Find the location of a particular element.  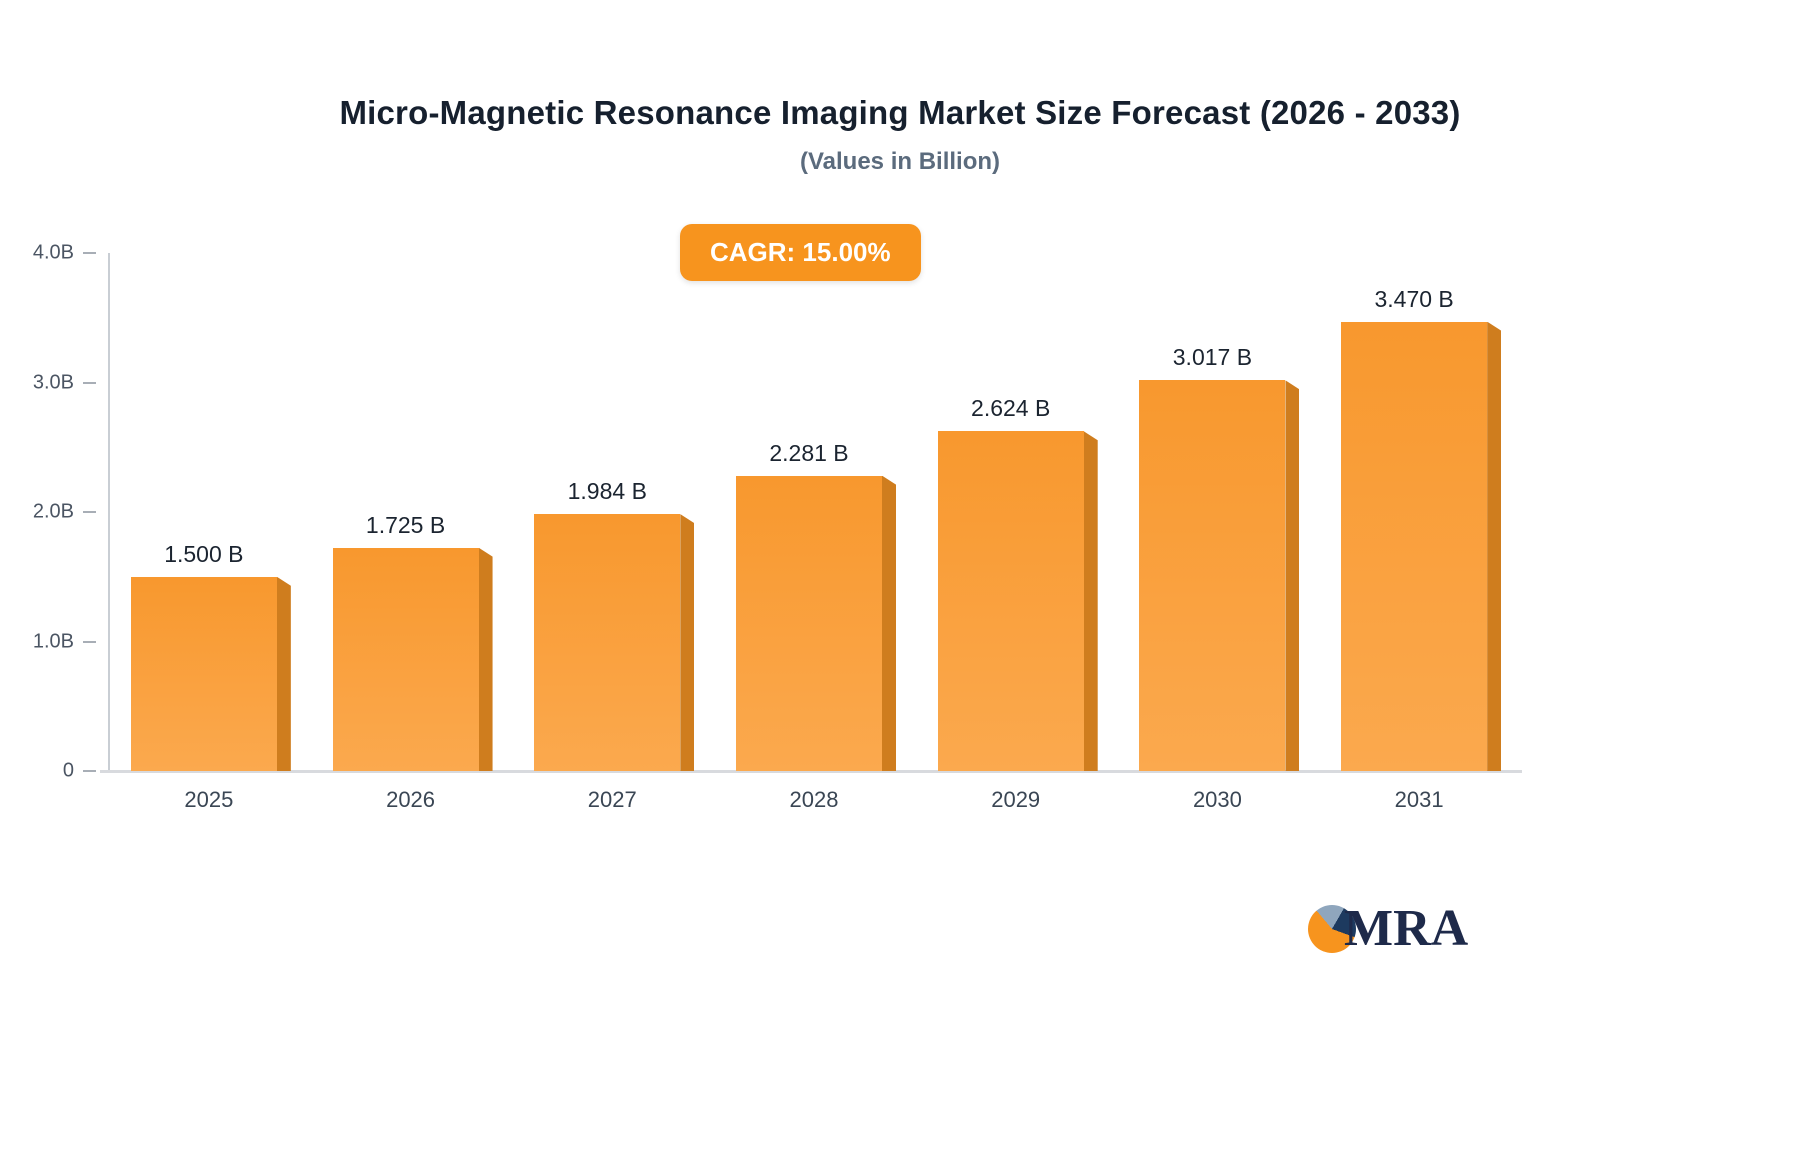

chart-subtitle: (Values in Billion) is located at coordinates (900, 161).